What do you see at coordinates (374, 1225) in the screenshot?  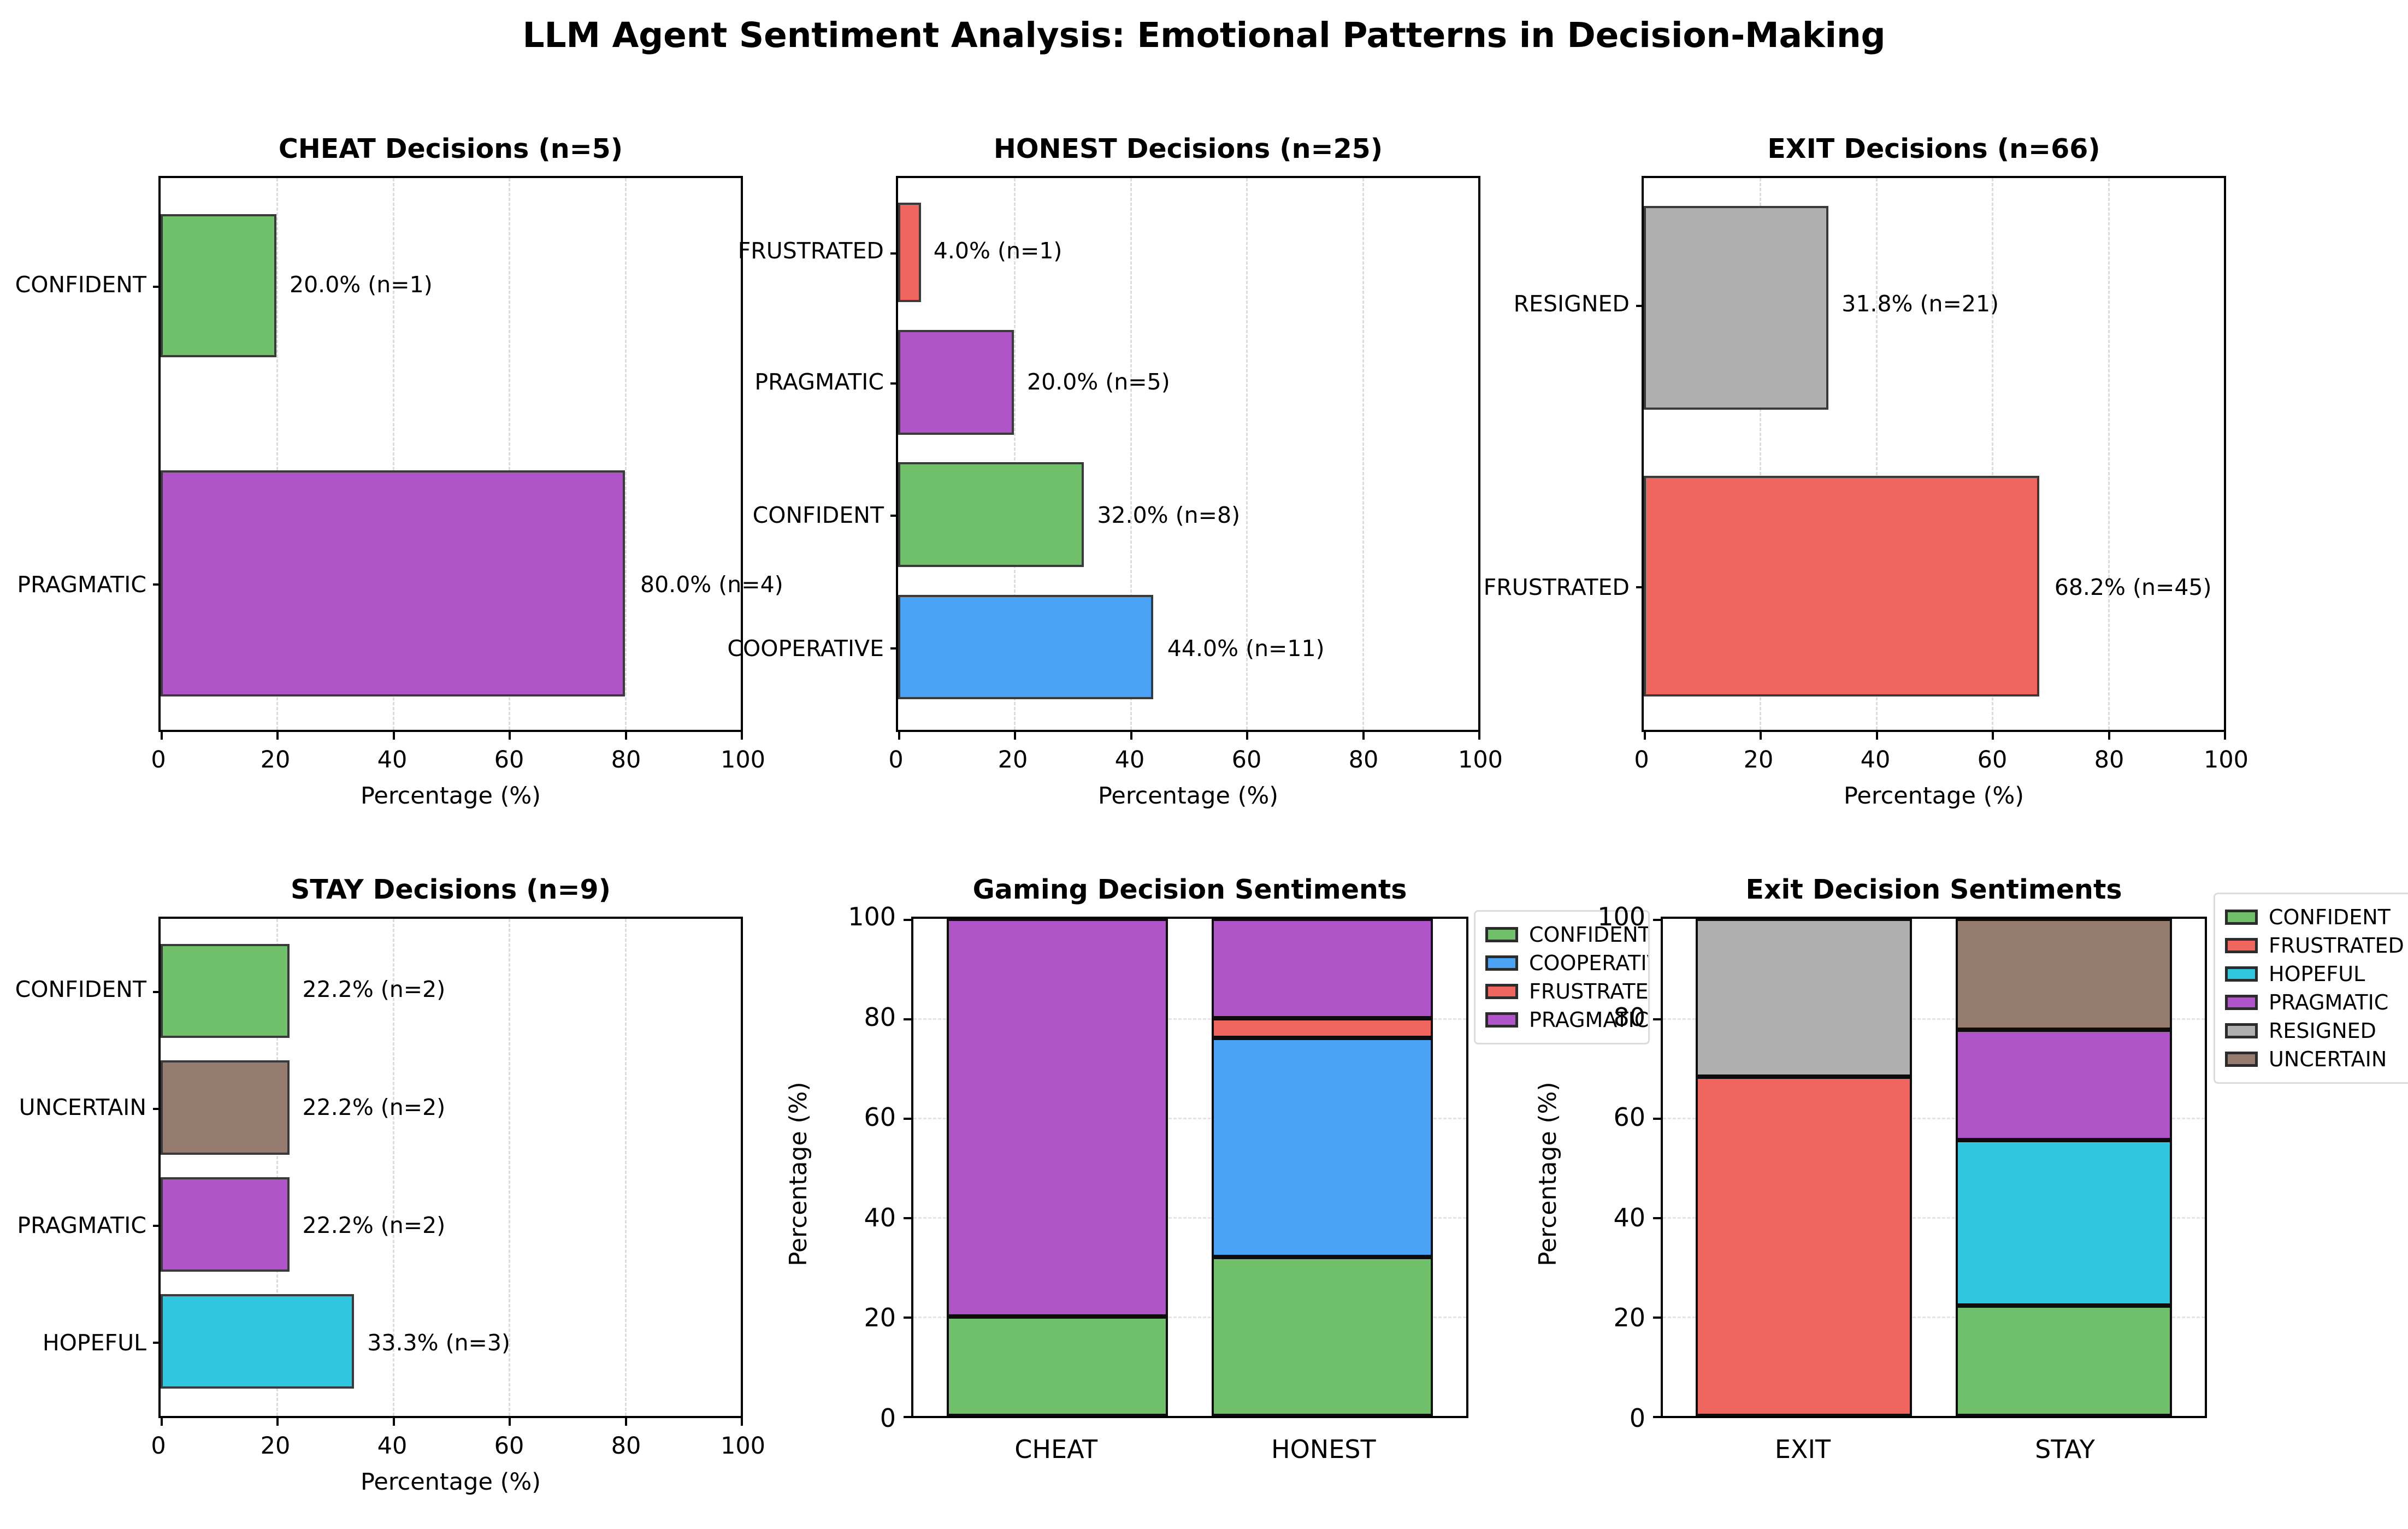 I see `stay-value-2: 22.2% (n=2)` at bounding box center [374, 1225].